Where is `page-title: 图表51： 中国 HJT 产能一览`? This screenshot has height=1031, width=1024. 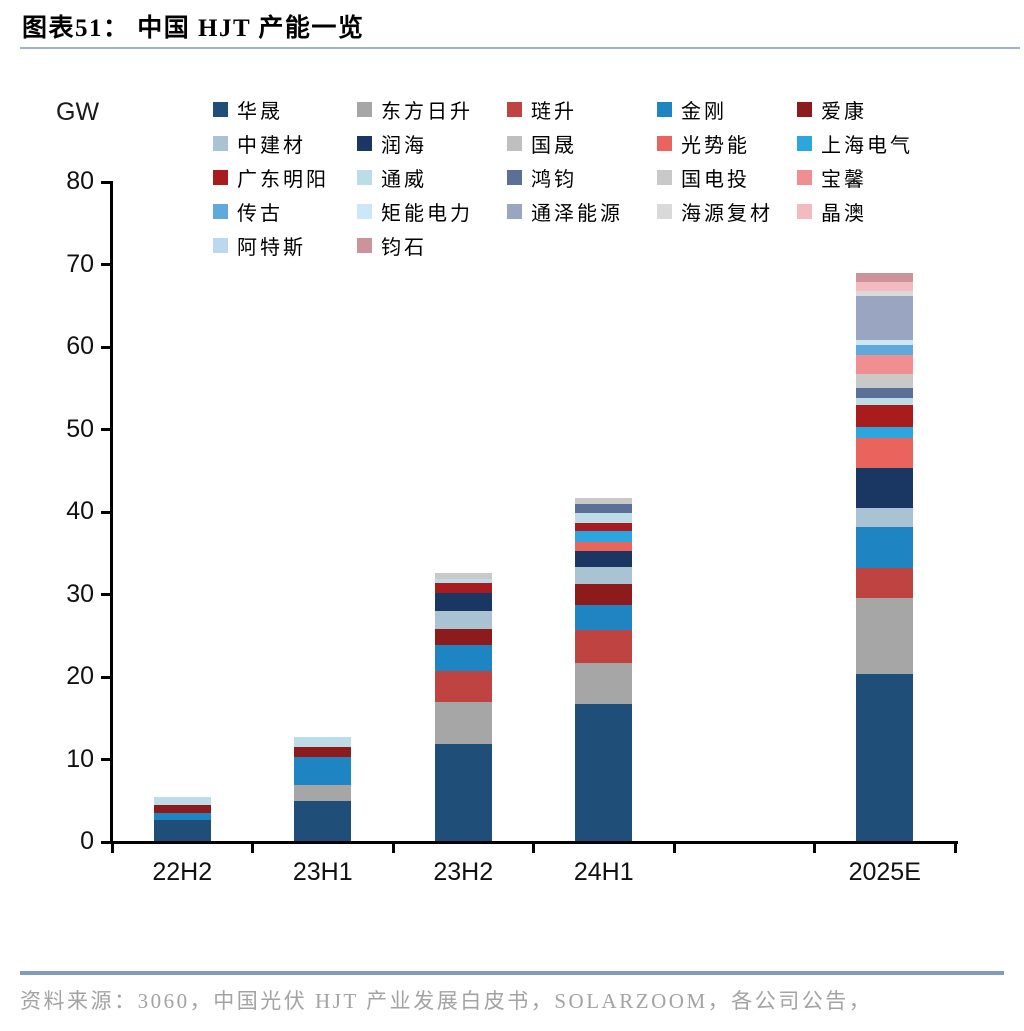 page-title: 图表51： 中国 HJT 产能一览 is located at coordinates (193, 28).